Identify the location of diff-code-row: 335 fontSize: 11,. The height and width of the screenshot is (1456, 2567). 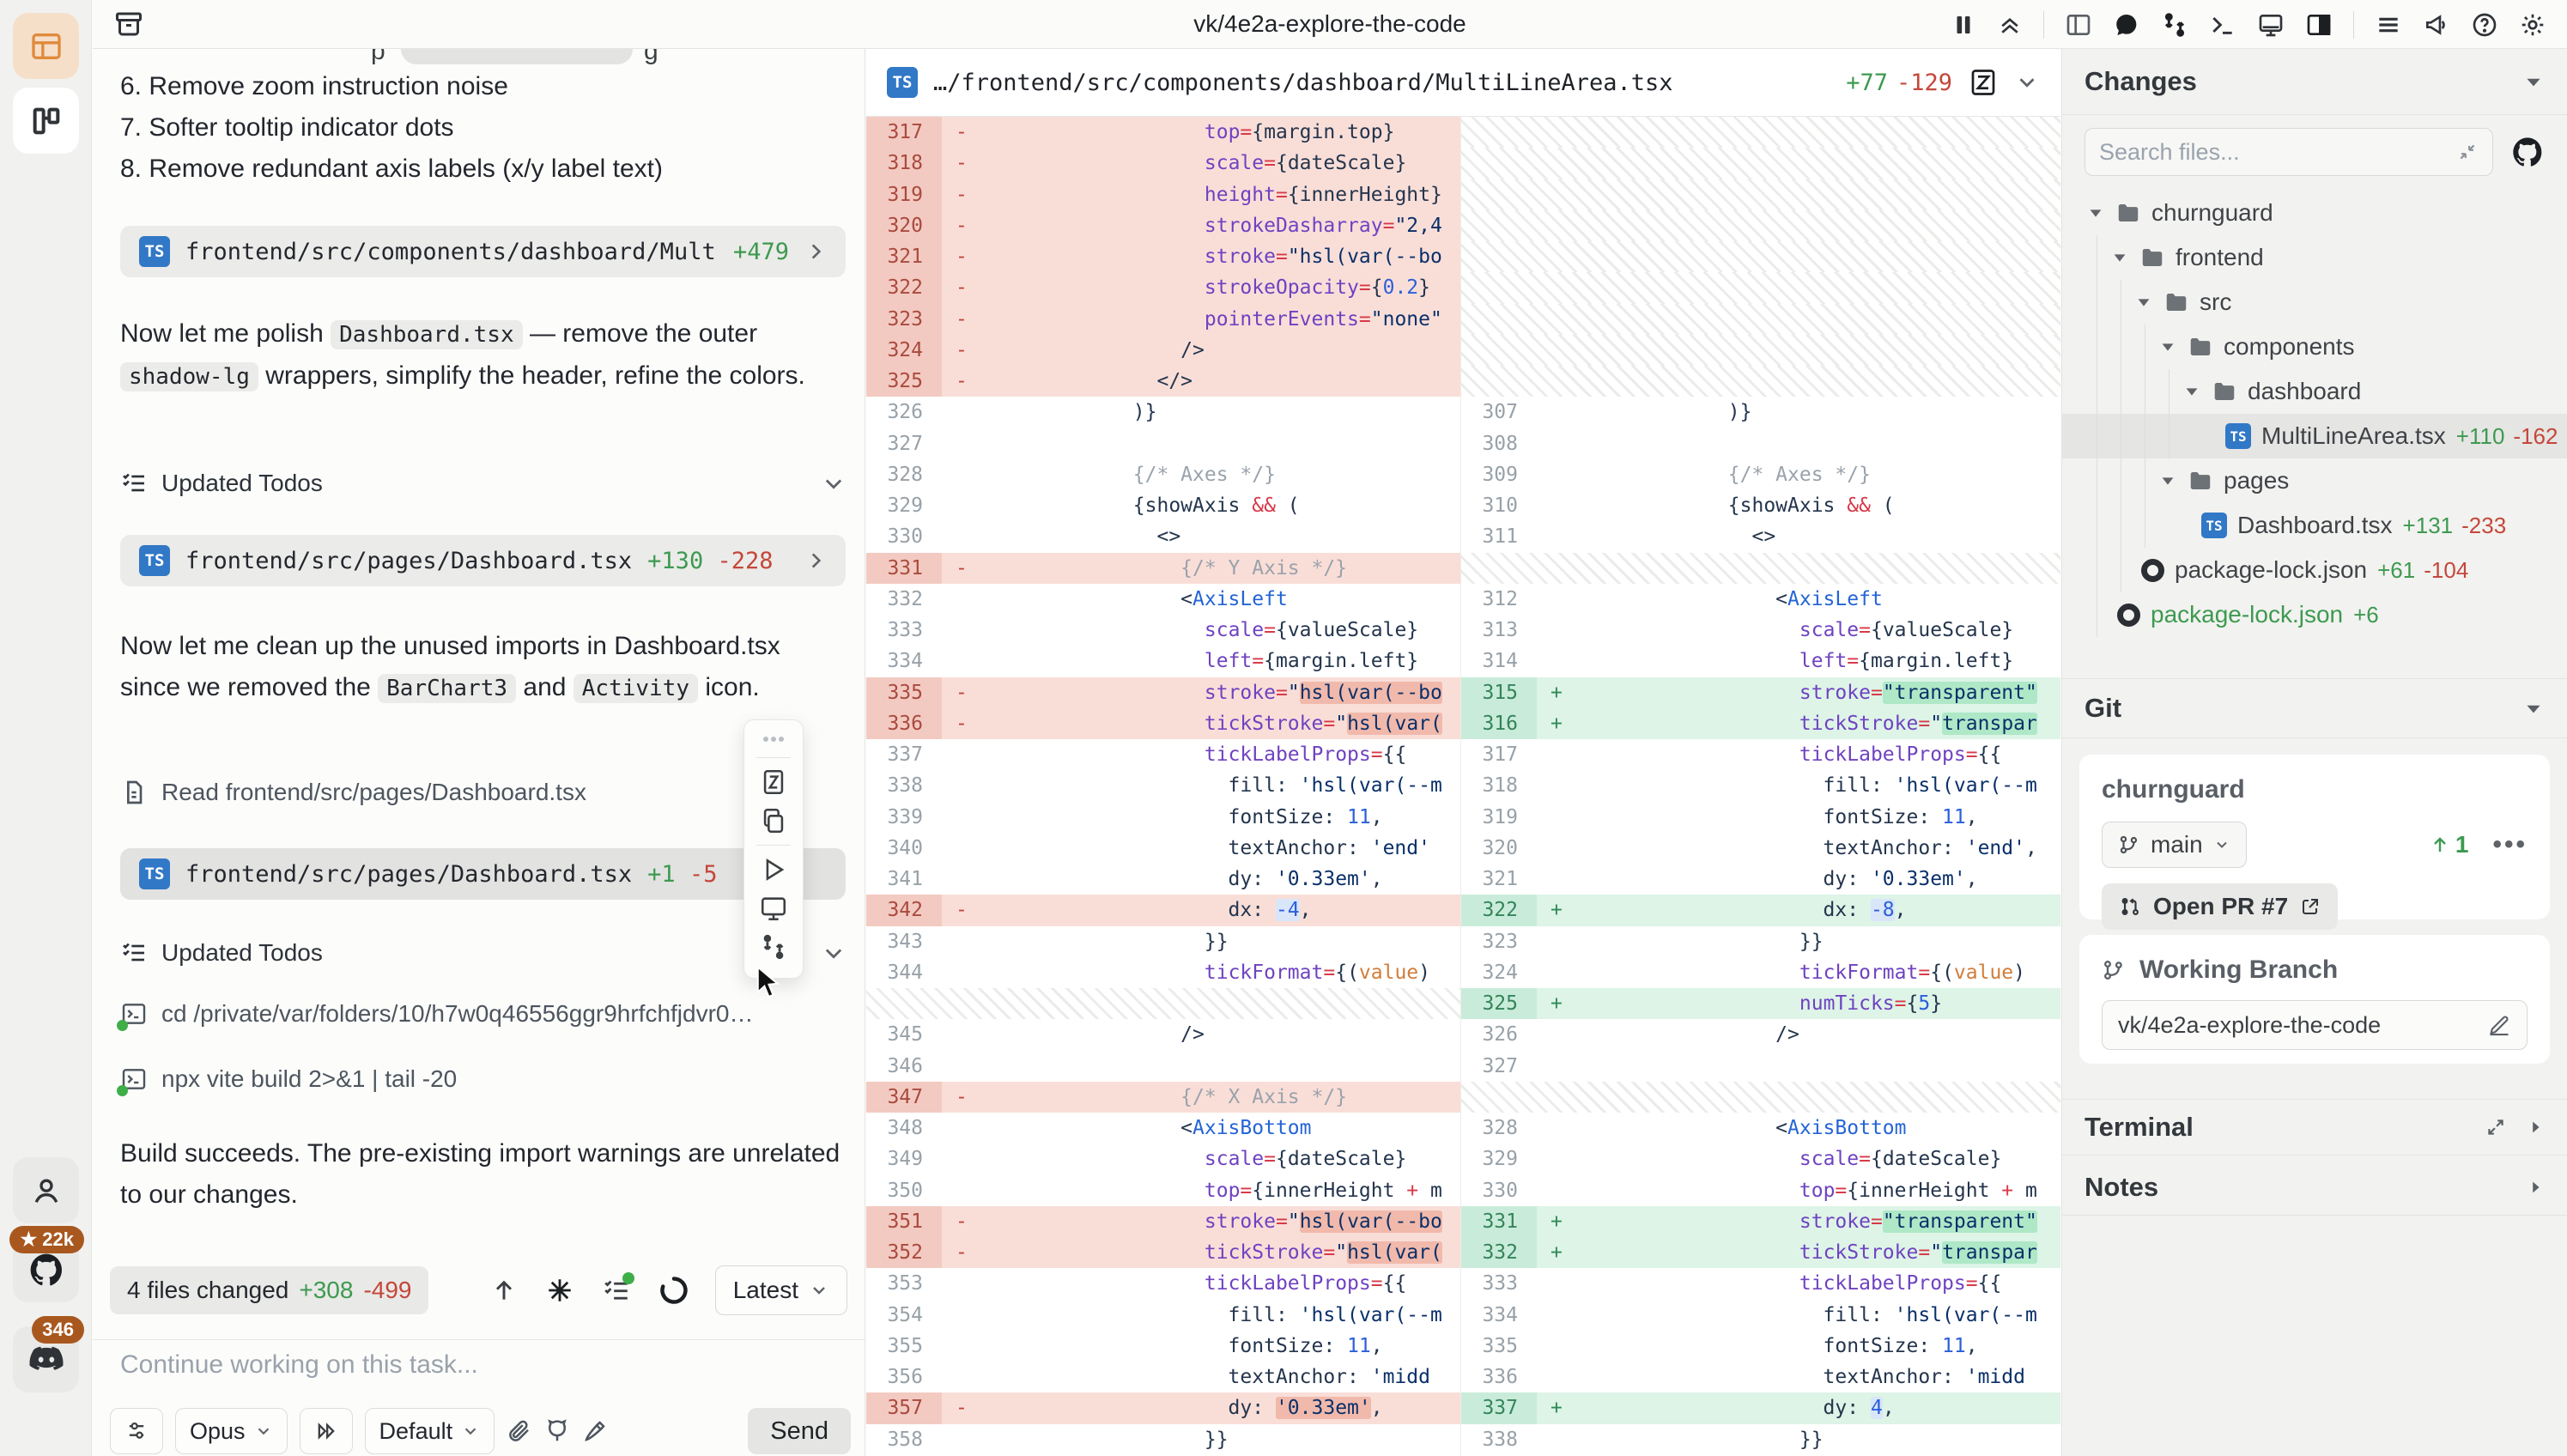
(1761, 1346).